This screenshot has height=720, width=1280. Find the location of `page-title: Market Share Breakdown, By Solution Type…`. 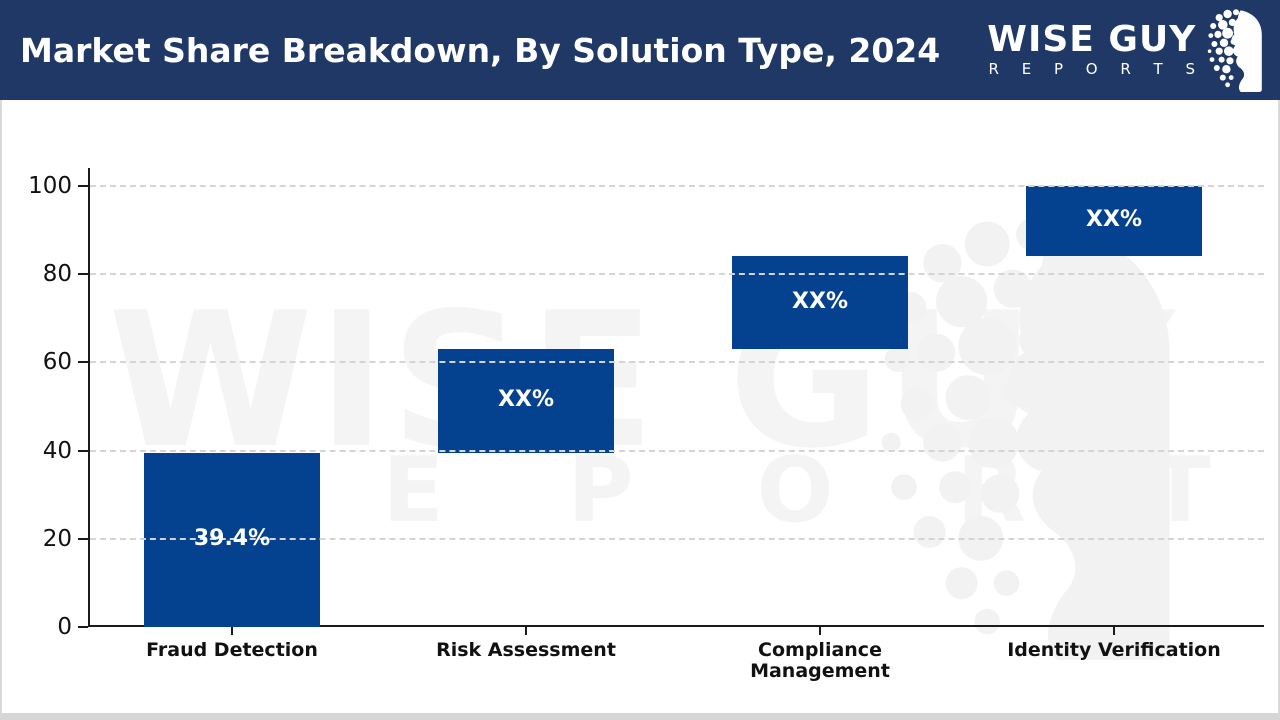

page-title: Market Share Breakdown, By Solution Type… is located at coordinates (480, 50).